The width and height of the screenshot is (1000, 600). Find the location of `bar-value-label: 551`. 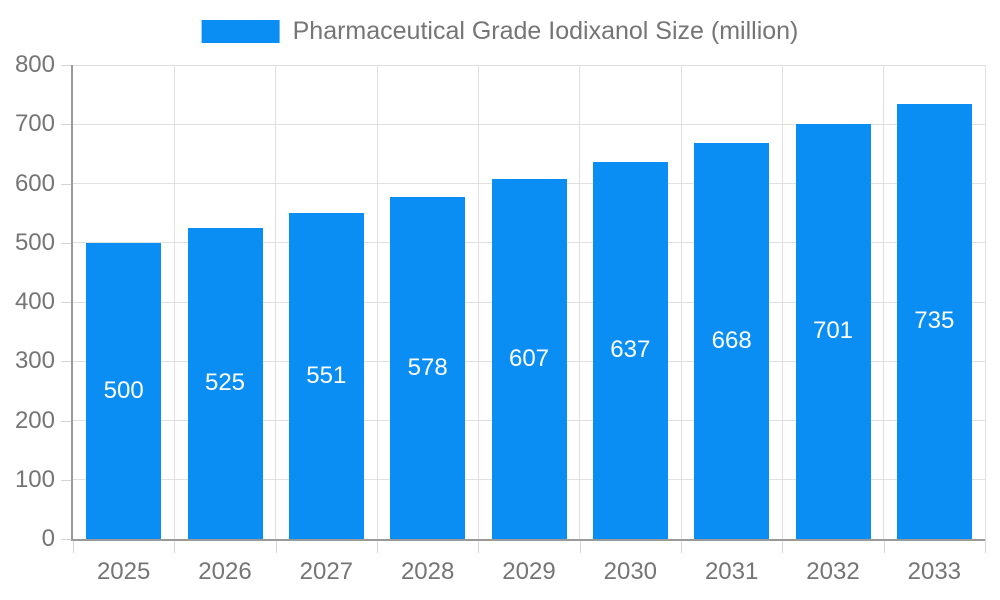

bar-value-label: 551 is located at coordinates (326, 375).